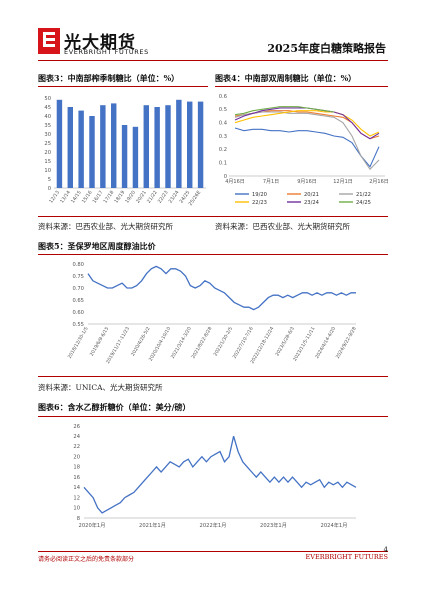  What do you see at coordinates (346, 343) in the screenshot?
I see `fig5-x-tick: 2024/9/22-9/28` at bounding box center [346, 343].